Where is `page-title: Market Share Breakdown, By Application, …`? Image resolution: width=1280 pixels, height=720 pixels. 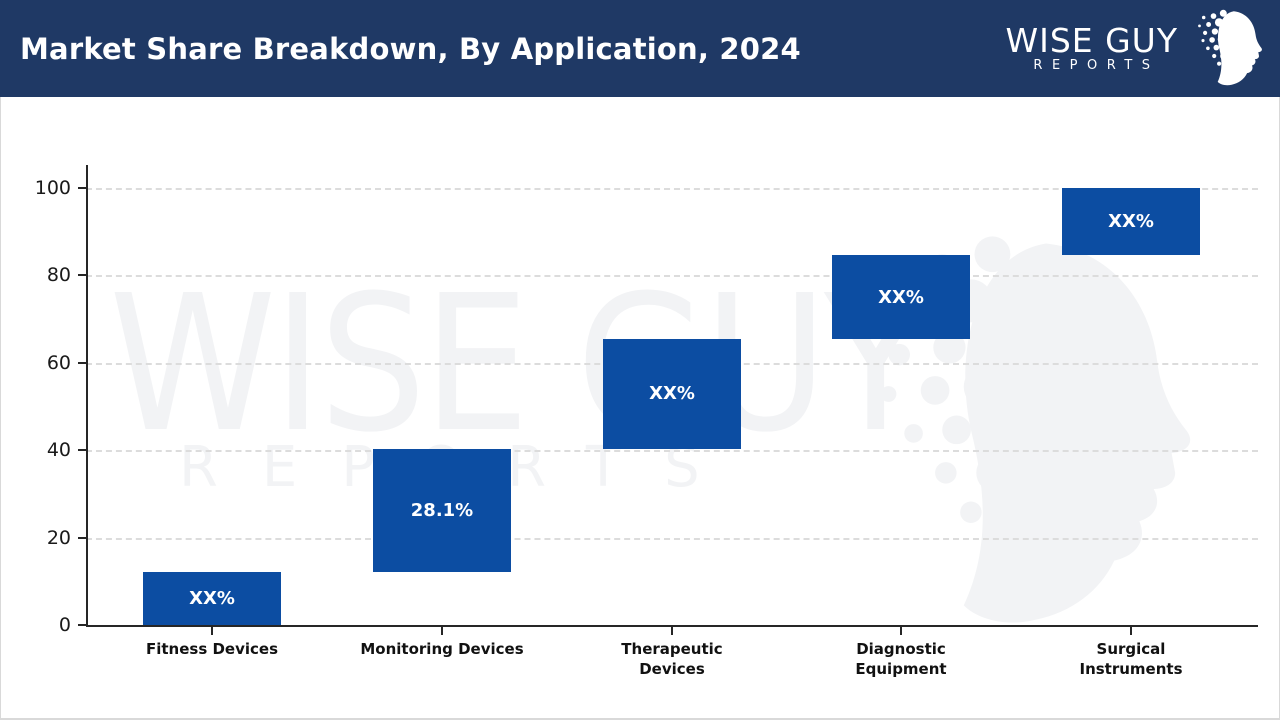 page-title: Market Share Breakdown, By Application, … is located at coordinates (410, 48).